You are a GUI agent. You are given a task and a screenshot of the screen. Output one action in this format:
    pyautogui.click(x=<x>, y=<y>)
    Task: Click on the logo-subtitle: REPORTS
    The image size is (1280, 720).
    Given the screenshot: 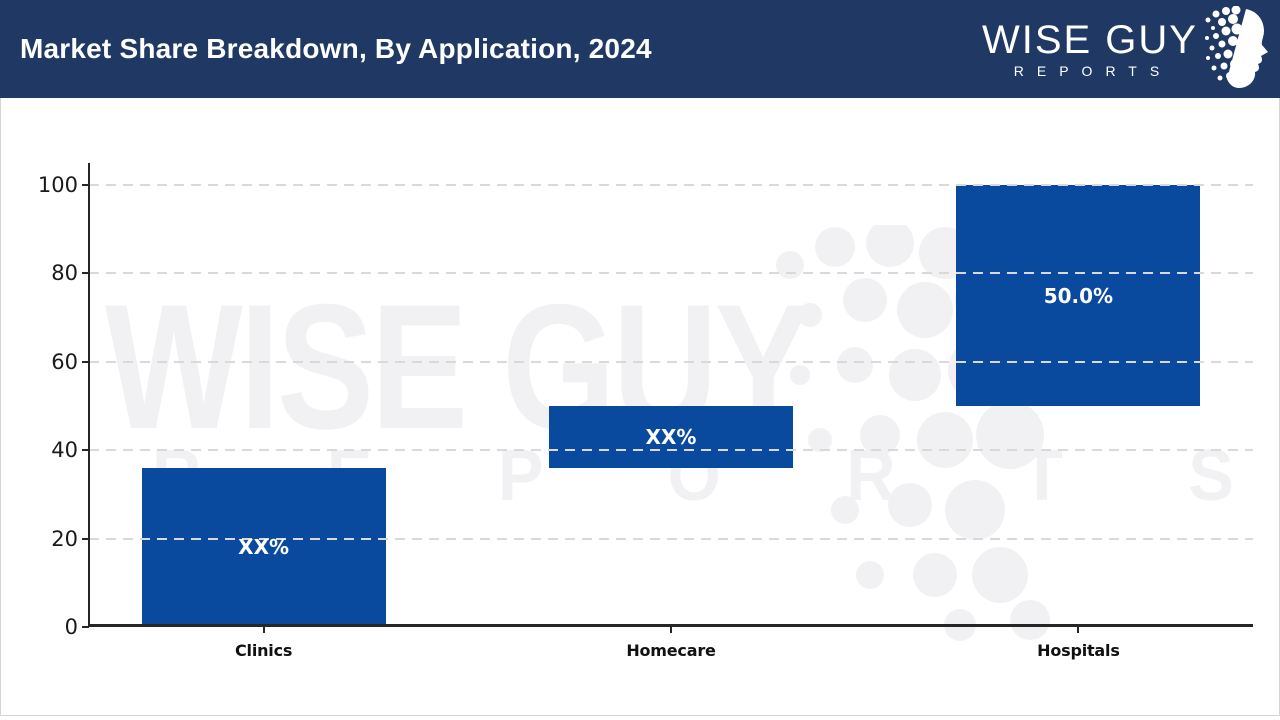 What is the action you would take?
    pyautogui.click(x=1093, y=70)
    